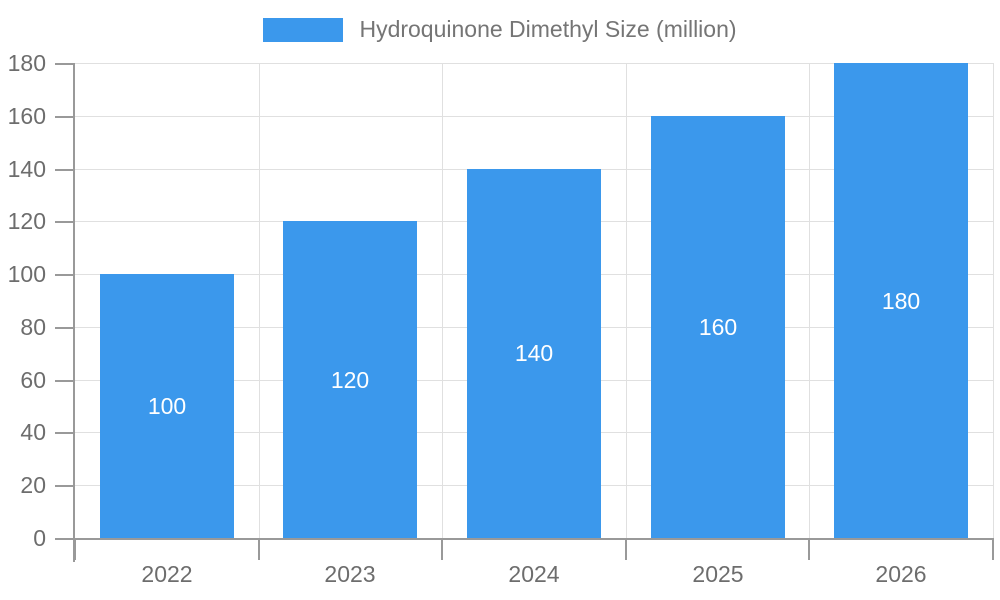  I want to click on legend-color-swatch, so click(303, 29).